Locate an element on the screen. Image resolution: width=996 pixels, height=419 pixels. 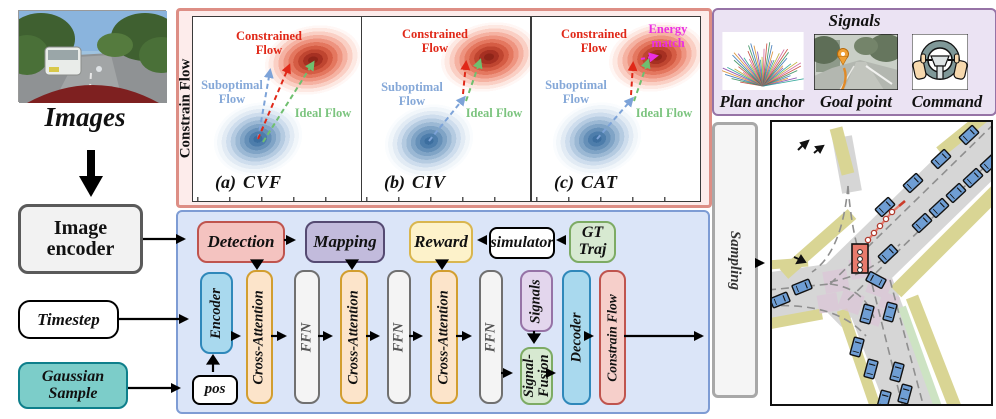
signals-panel-title: Signals is located at coordinates (854, 20).